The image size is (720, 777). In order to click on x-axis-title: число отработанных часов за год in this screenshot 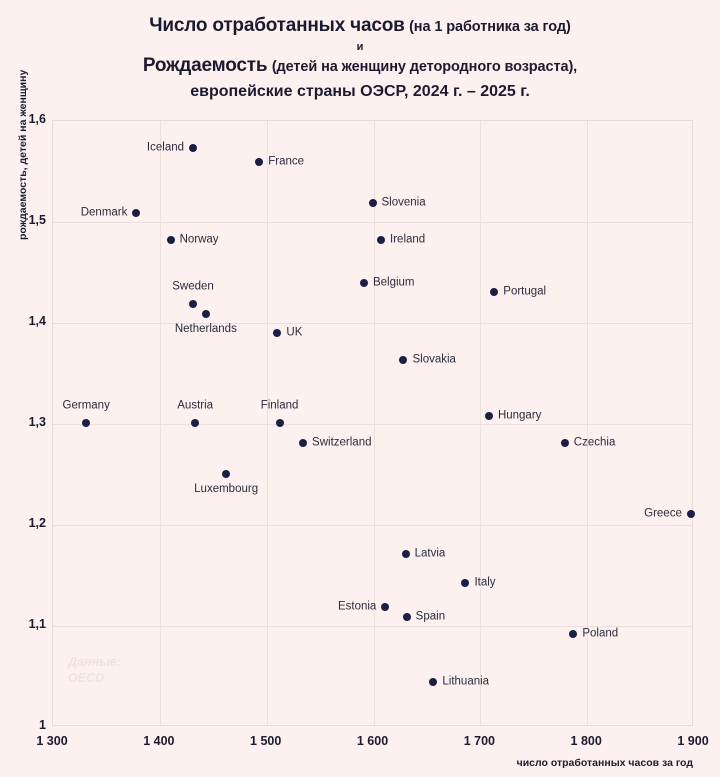, I will do `click(604, 763)`.